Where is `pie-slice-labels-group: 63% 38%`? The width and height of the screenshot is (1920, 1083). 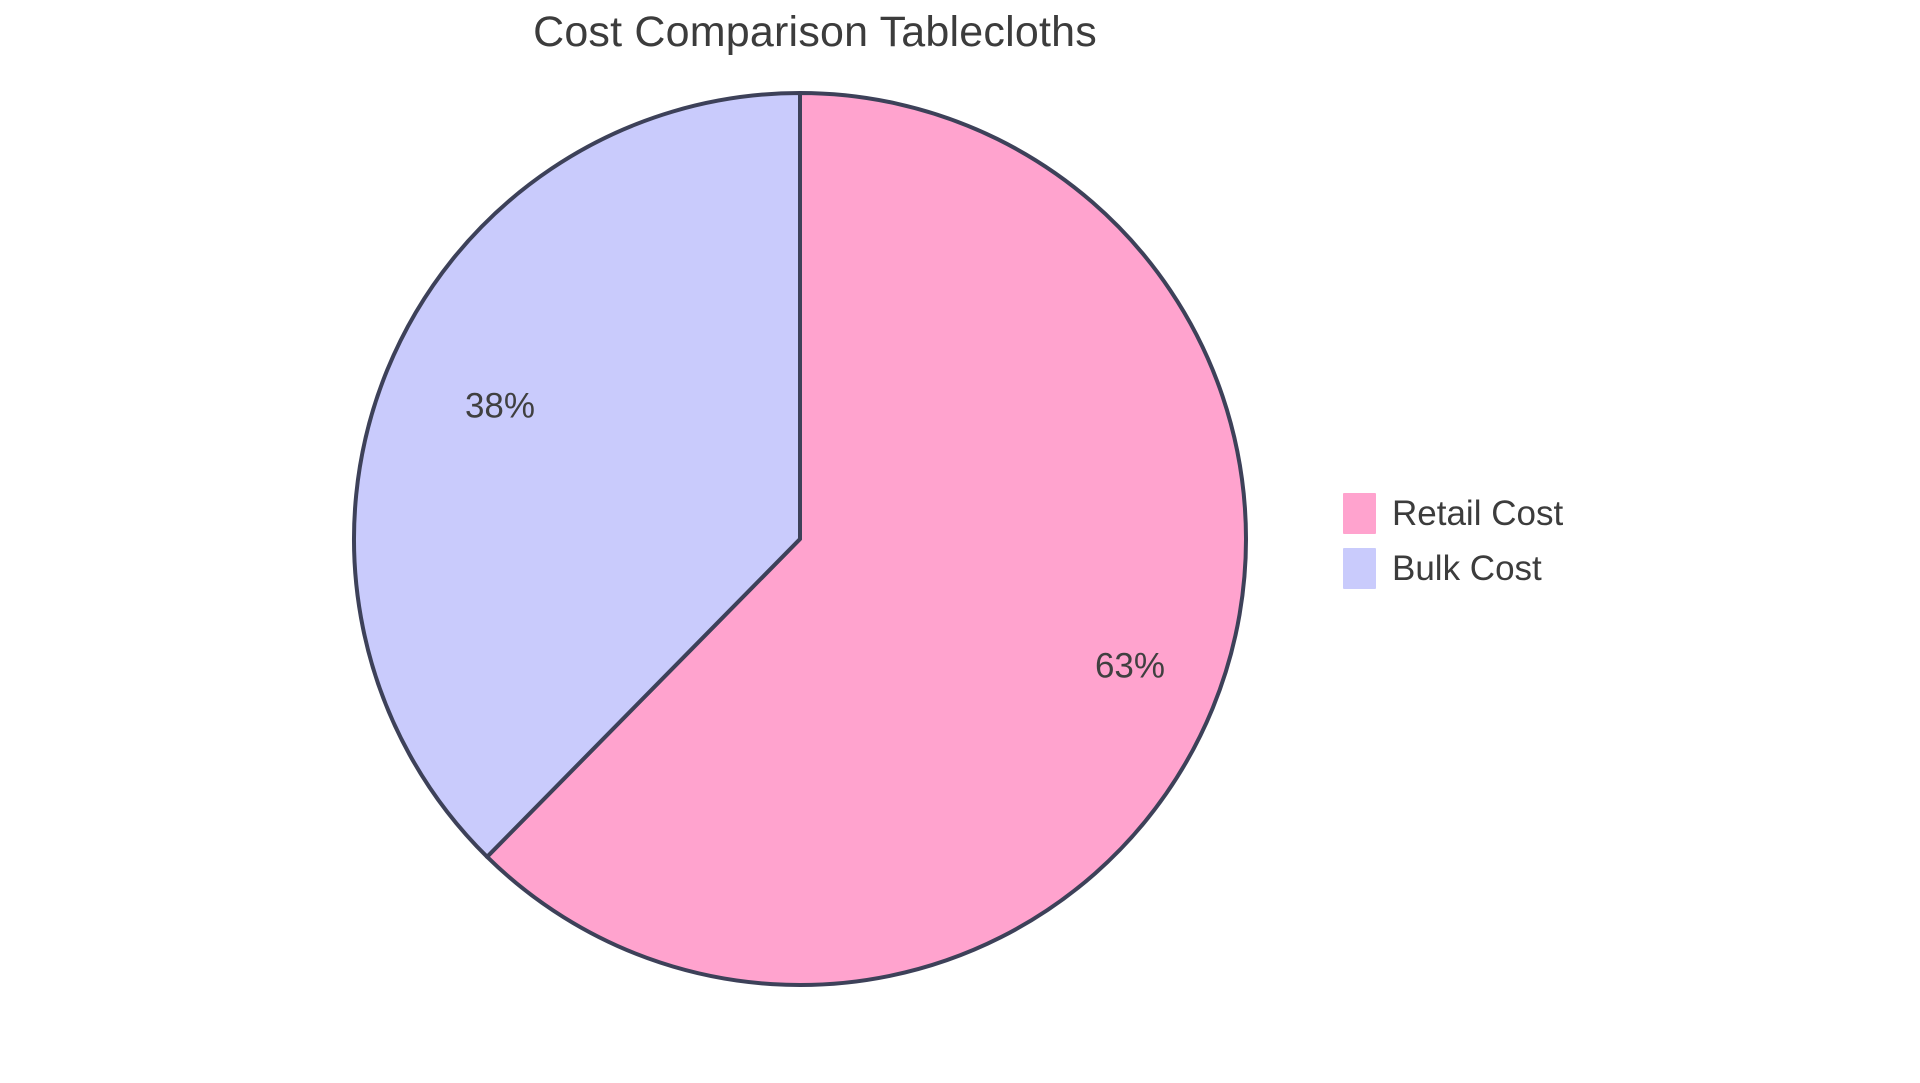
pie-slice-labels-group: 63% 38% is located at coordinates (815, 535).